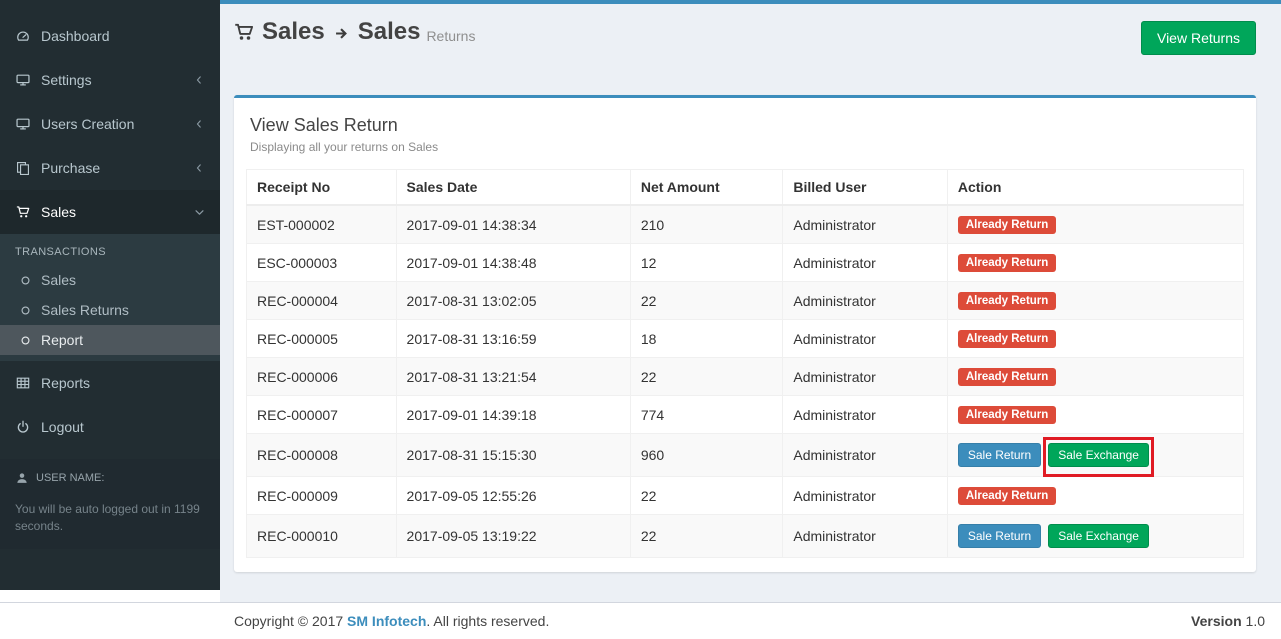  I want to click on version-label: Version, so click(1216, 621).